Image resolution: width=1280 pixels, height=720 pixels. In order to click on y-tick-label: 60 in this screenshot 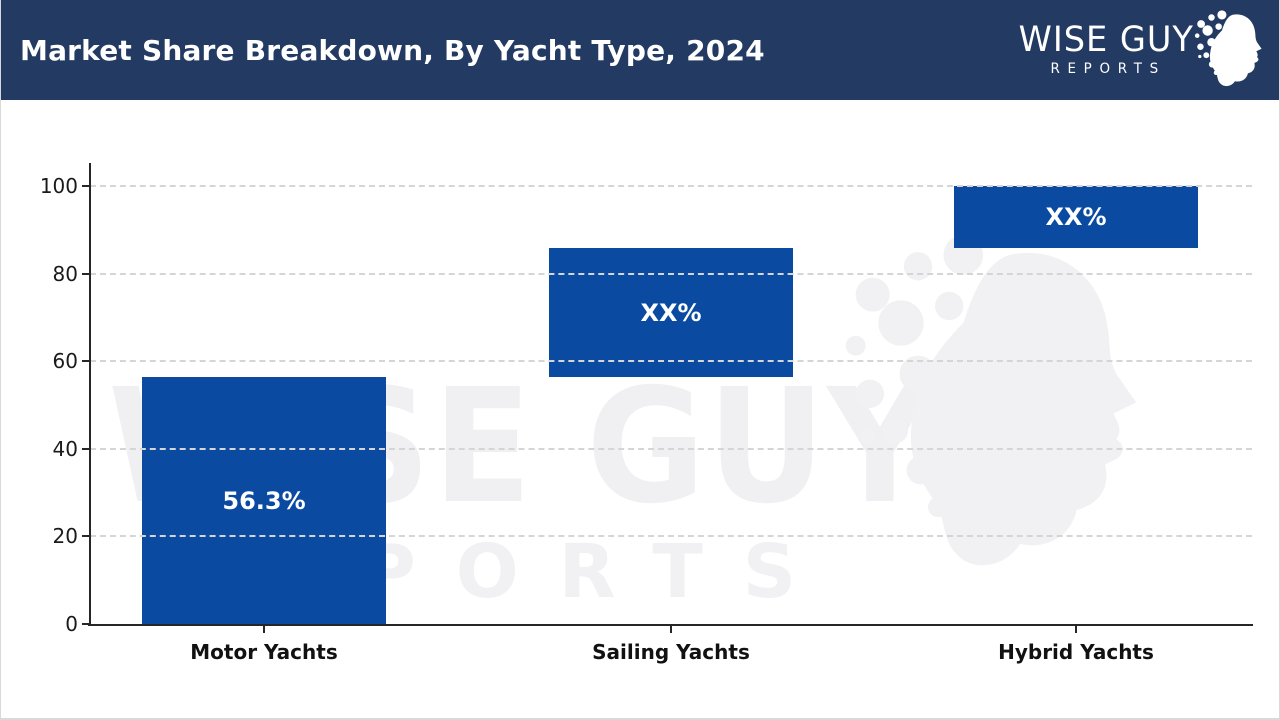, I will do `click(65, 361)`.